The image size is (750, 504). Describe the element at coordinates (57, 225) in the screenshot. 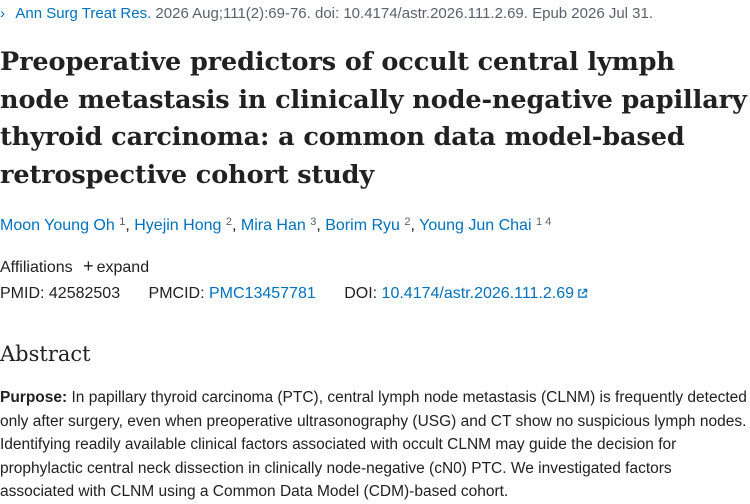

I see `author-link: Moon Young Oh` at that location.